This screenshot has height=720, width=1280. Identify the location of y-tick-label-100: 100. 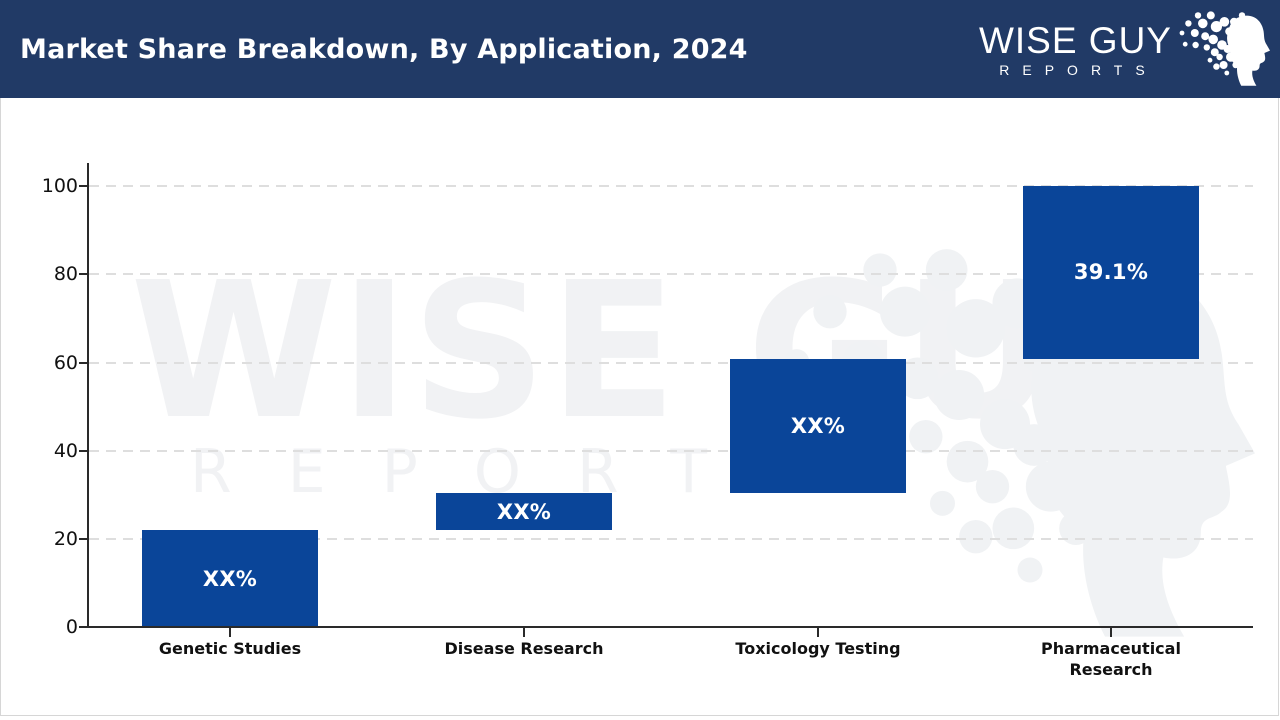
(59, 186).